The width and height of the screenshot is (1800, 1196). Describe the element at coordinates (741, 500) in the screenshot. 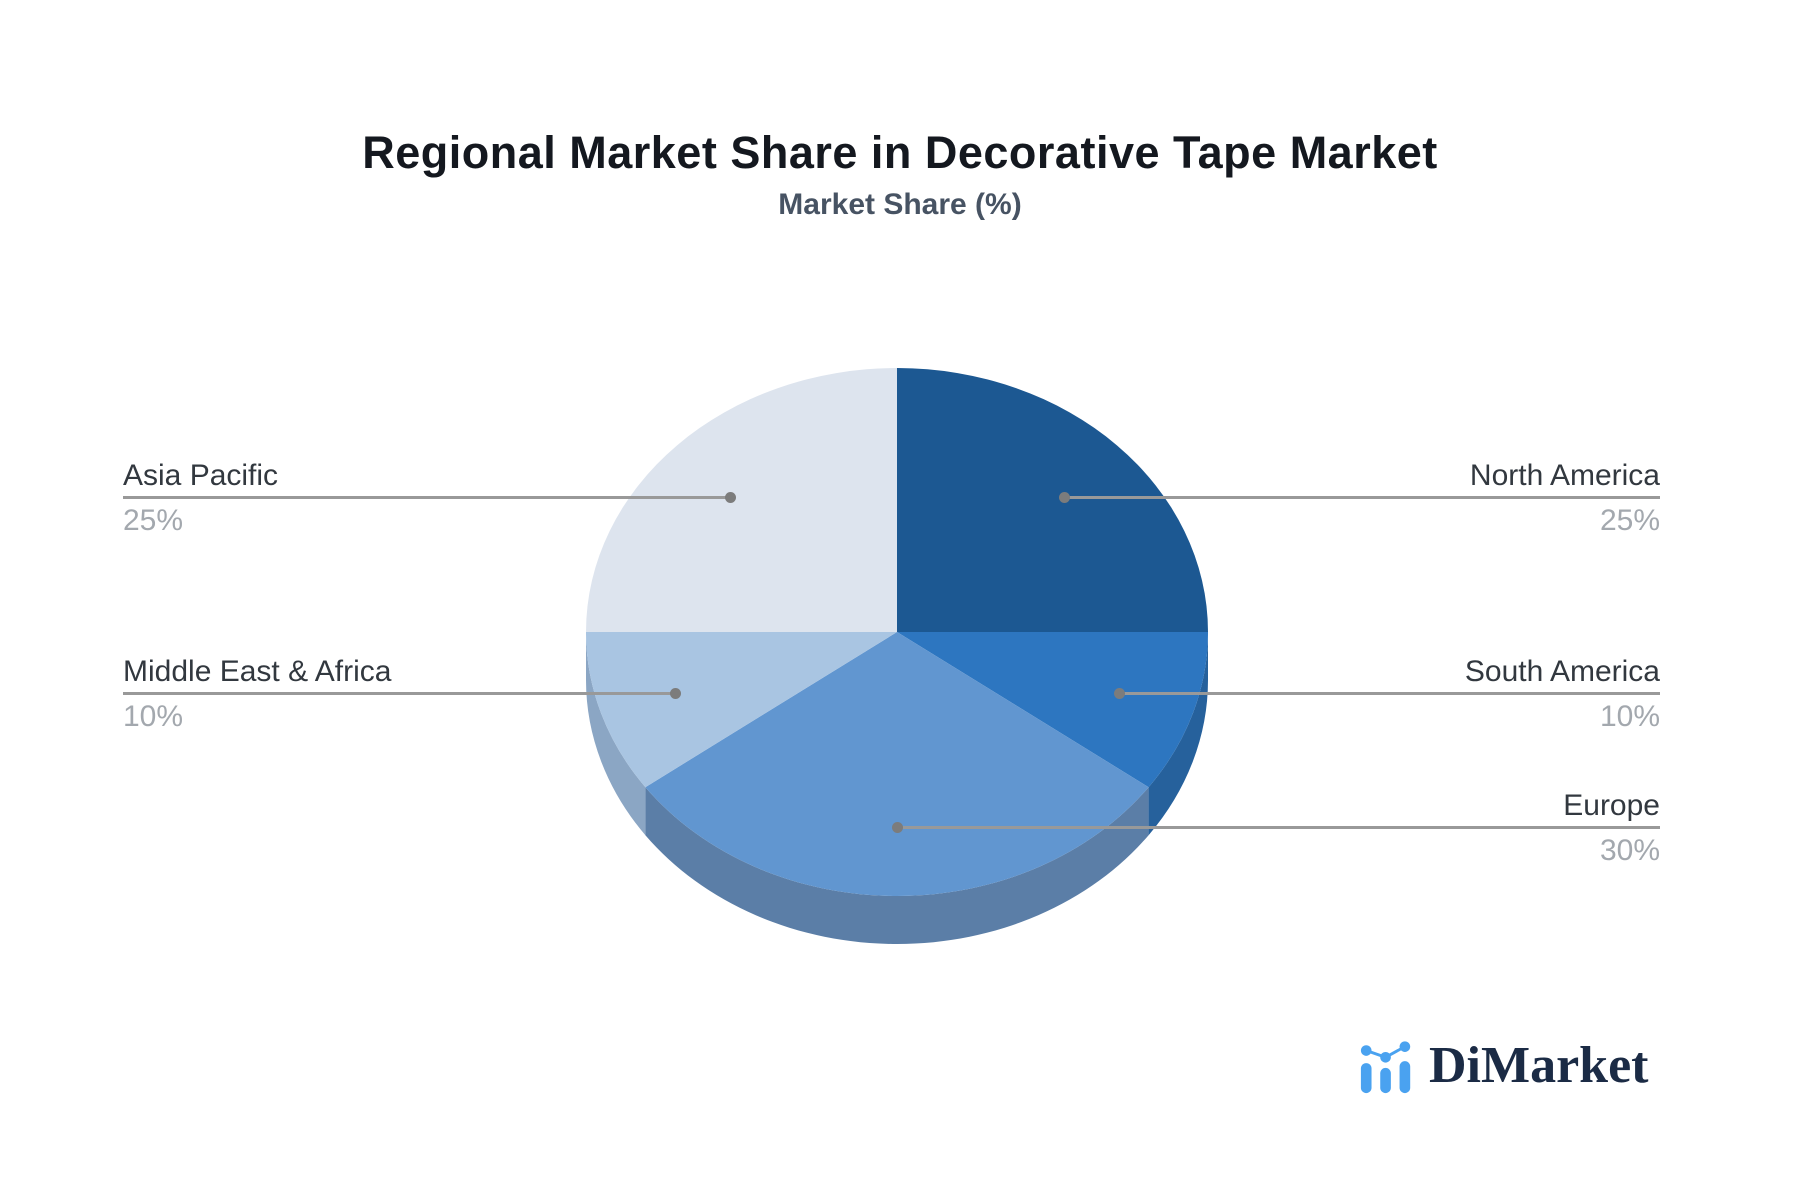

I see `pie-slice-asia-pacific` at that location.